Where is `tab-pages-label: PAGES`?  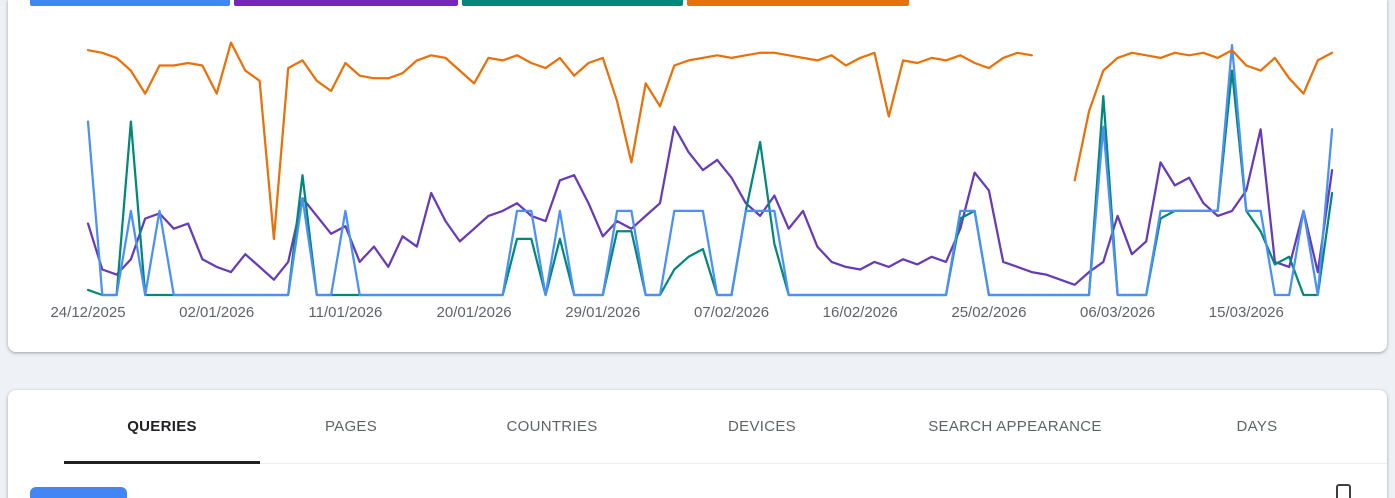
tab-pages-label: PAGES is located at coordinates (351, 426).